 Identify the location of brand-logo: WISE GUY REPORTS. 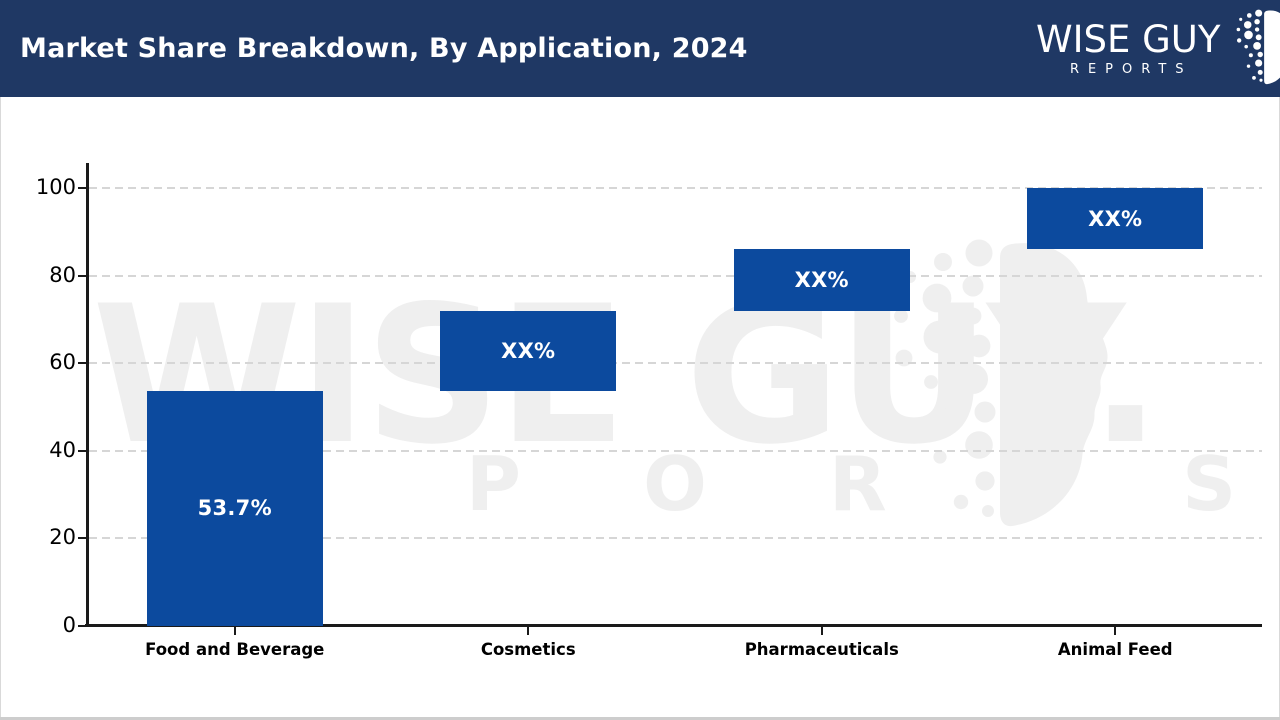
(1158, 48).